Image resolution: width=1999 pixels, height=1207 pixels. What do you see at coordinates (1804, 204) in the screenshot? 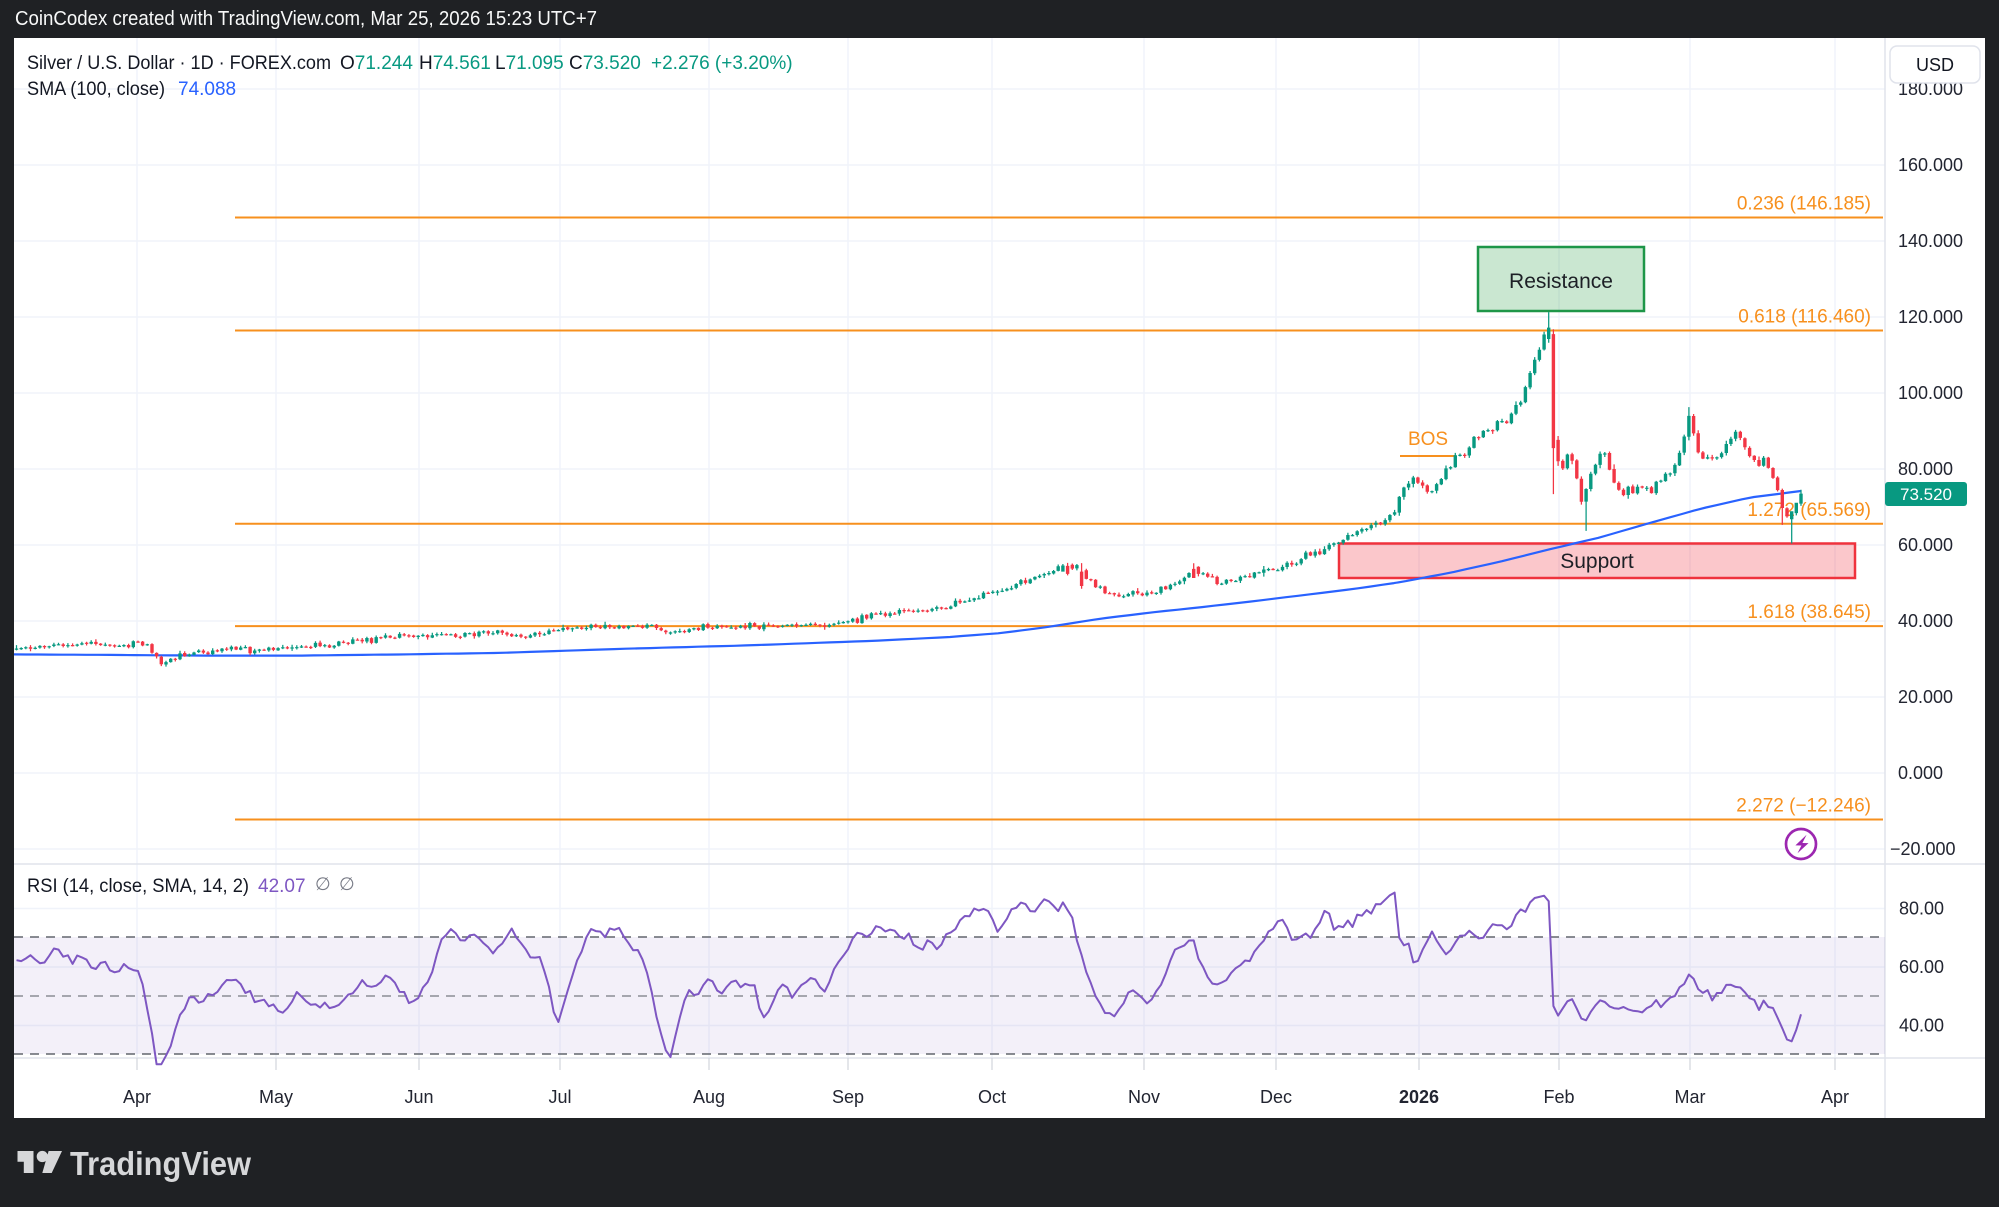
I see `svg-text: 0.236 (146.185)` at bounding box center [1804, 204].